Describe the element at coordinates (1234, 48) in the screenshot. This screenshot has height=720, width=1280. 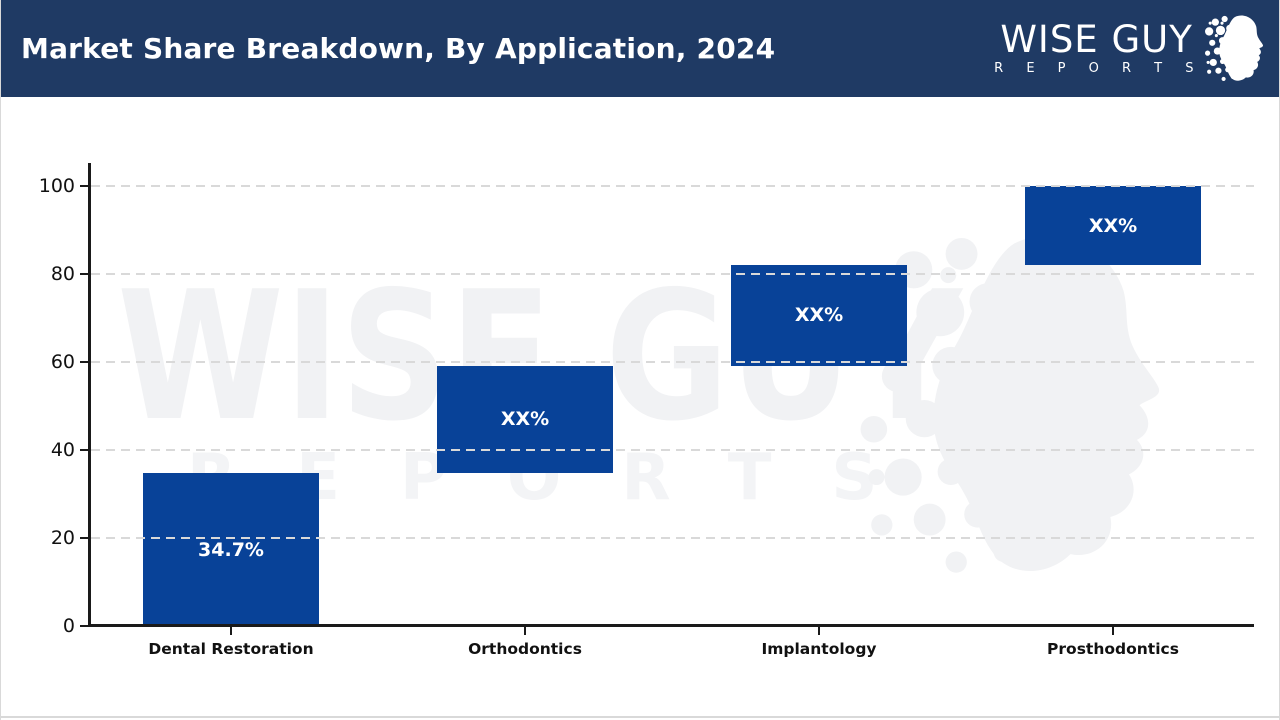
I see `brand-head-icon` at that location.